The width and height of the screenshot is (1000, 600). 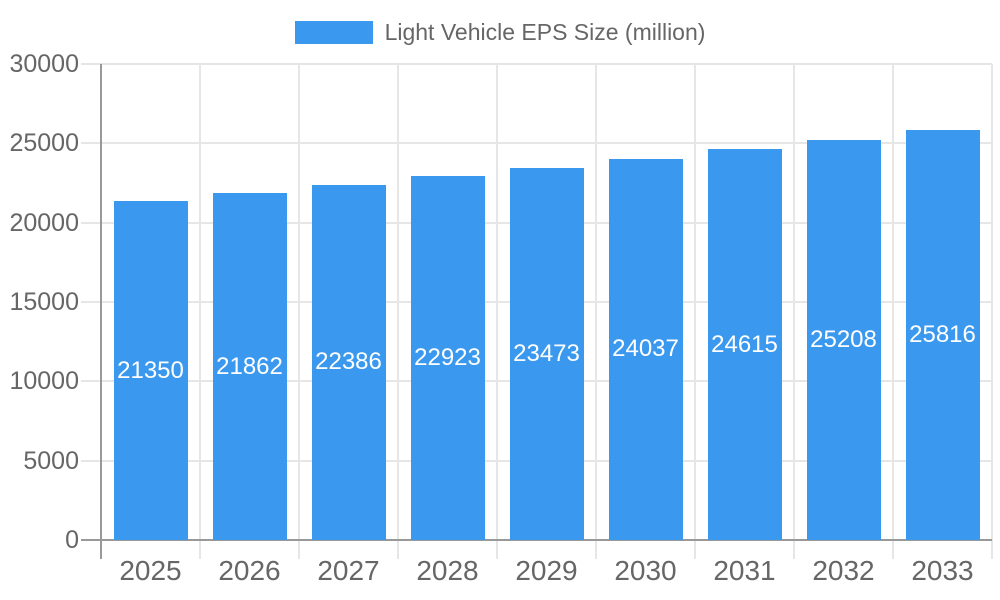 I want to click on bar-value-label: 21350, so click(x=150, y=370).